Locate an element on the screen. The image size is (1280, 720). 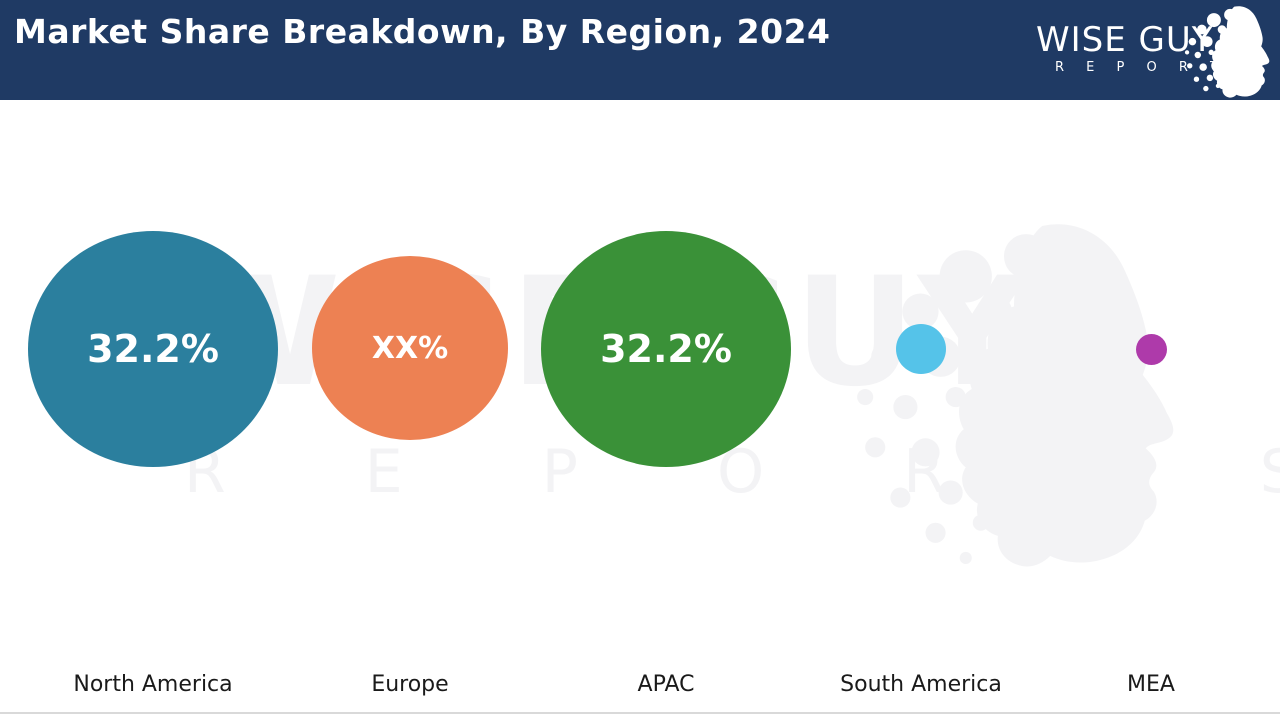
wiseguy-logo: WISE GUY R E P O R T S is located at coordinates (1152, 50).